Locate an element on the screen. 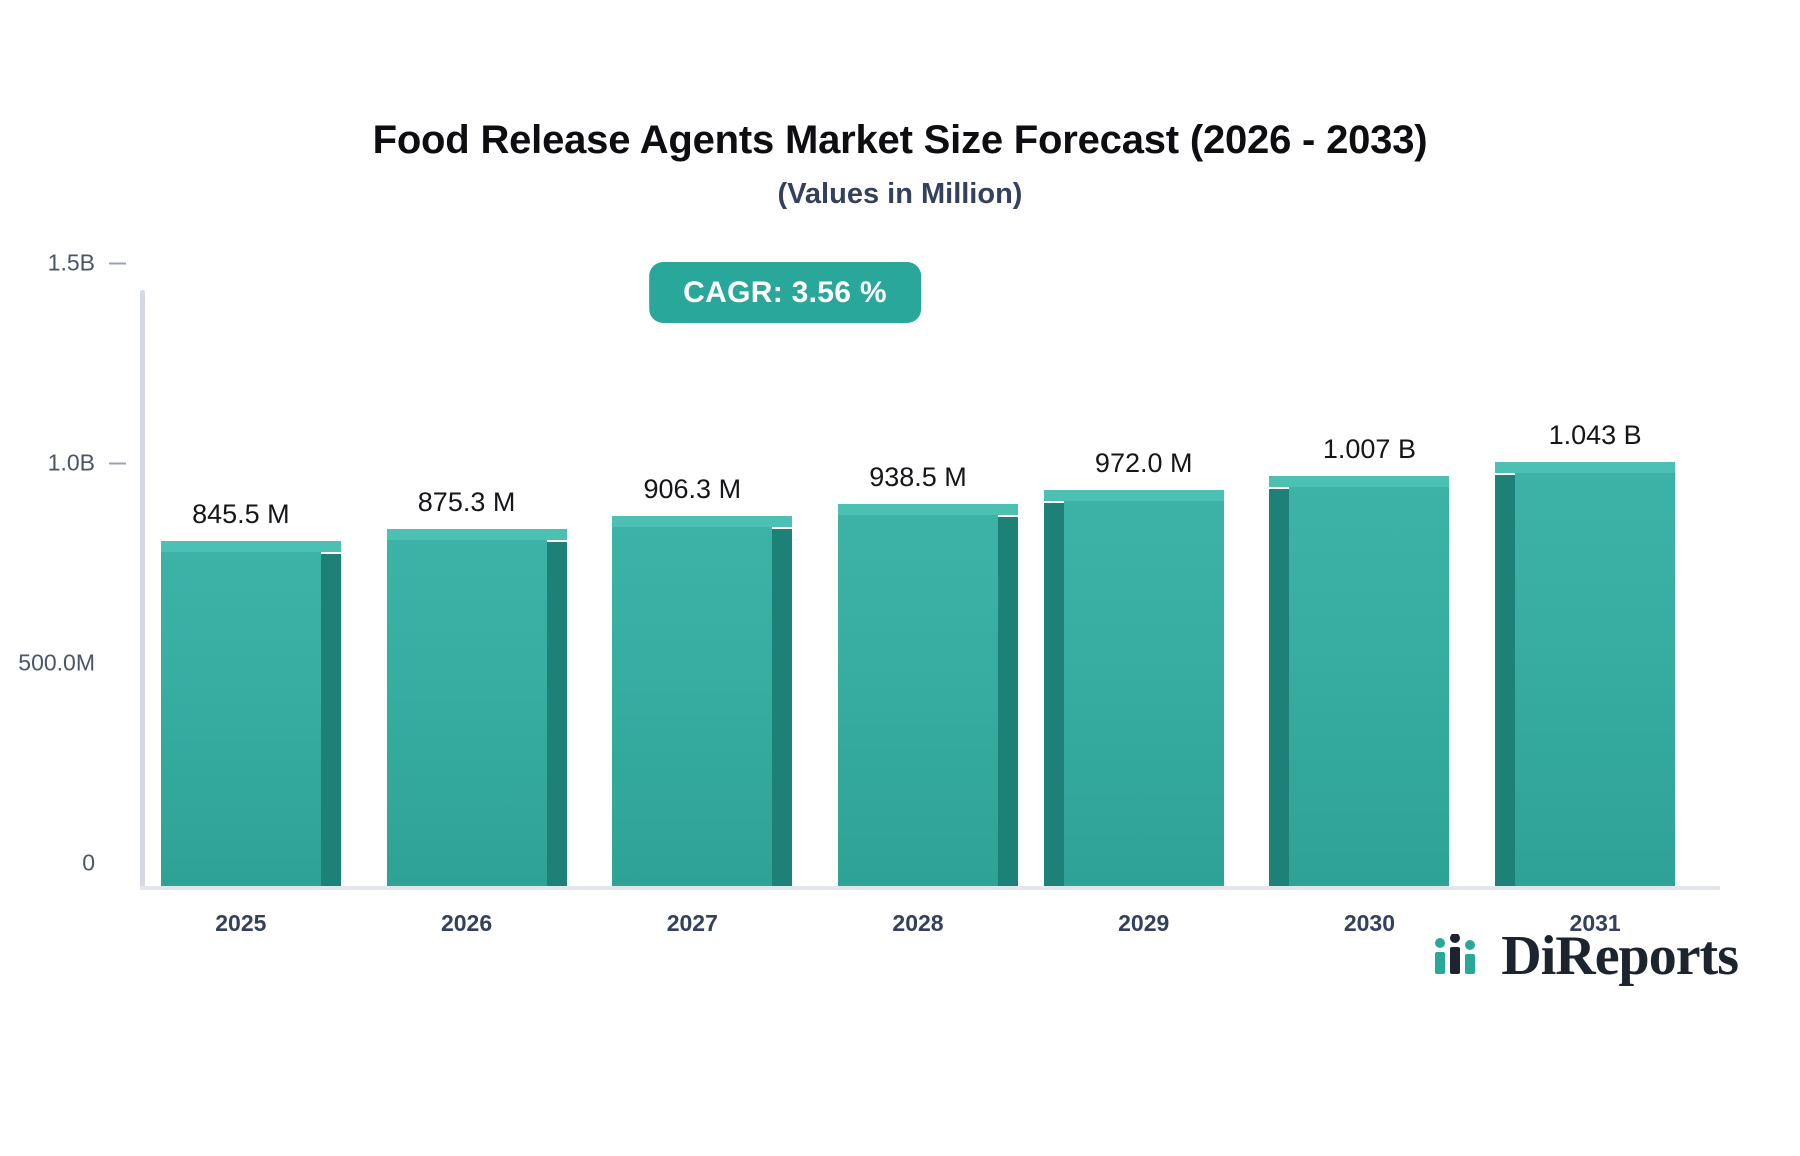 The width and height of the screenshot is (1800, 1156). bar: 845.5 M is located at coordinates (250, 692).